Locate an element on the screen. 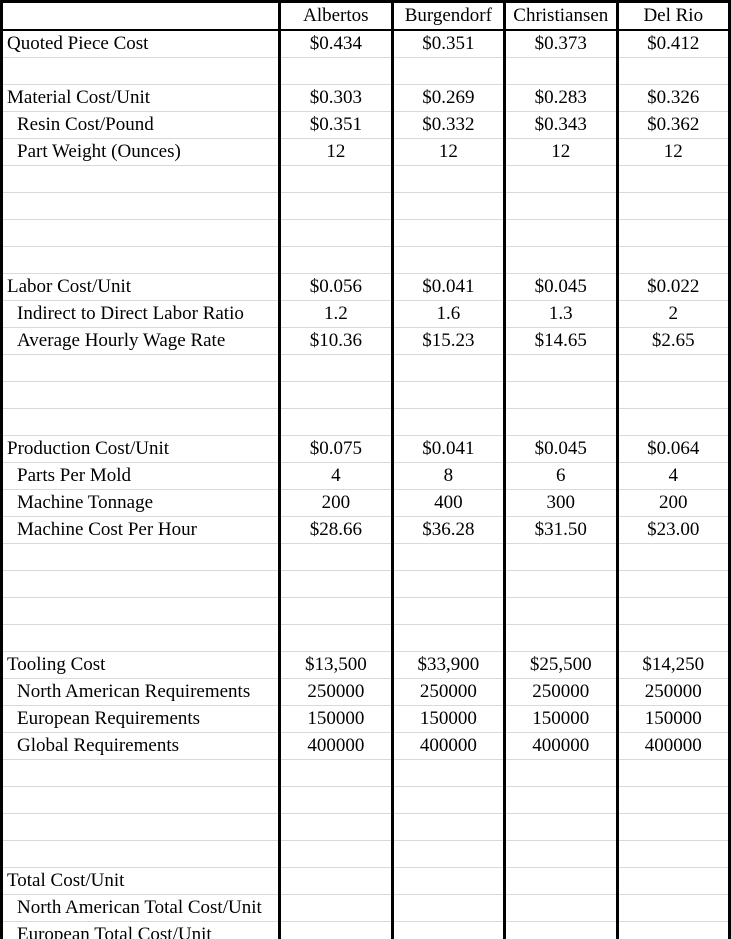  row-label-cell: Part Weight (Ounces) is located at coordinates (140, 152).